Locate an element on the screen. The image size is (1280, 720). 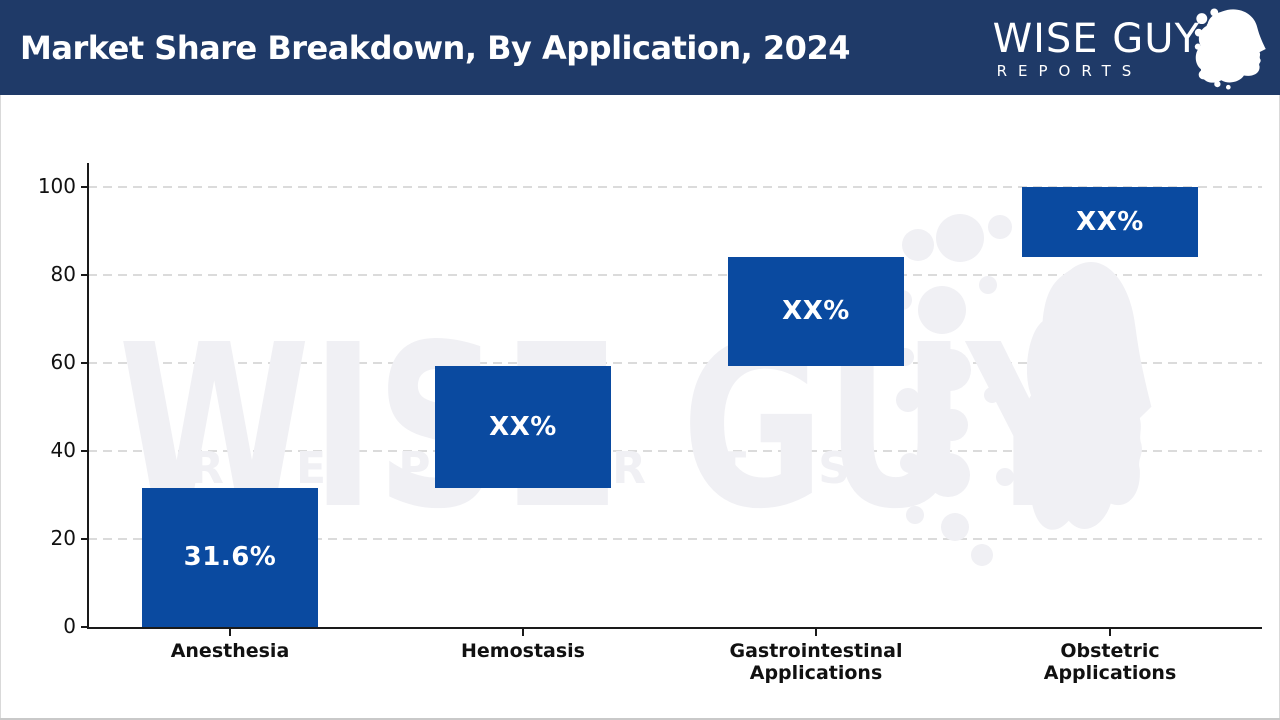
bar: 31.6% is located at coordinates (230, 557).